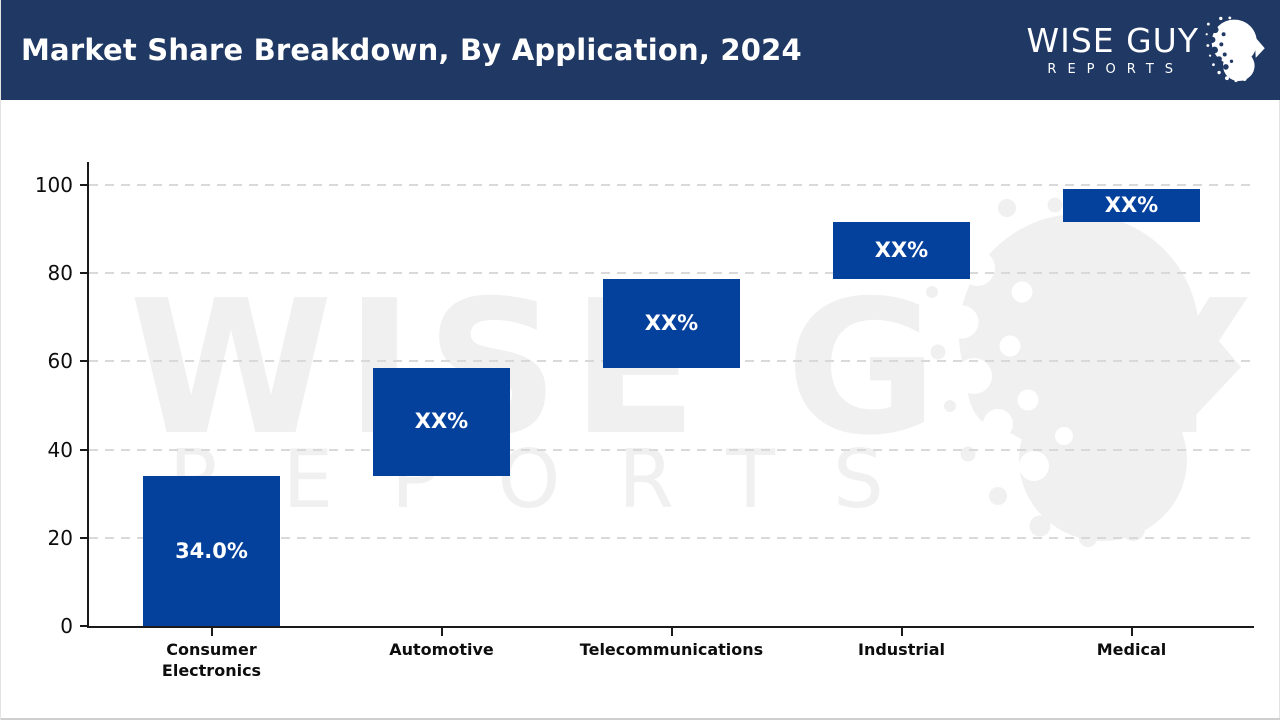  I want to click on bar-value-label: 34.0%, so click(211, 550).